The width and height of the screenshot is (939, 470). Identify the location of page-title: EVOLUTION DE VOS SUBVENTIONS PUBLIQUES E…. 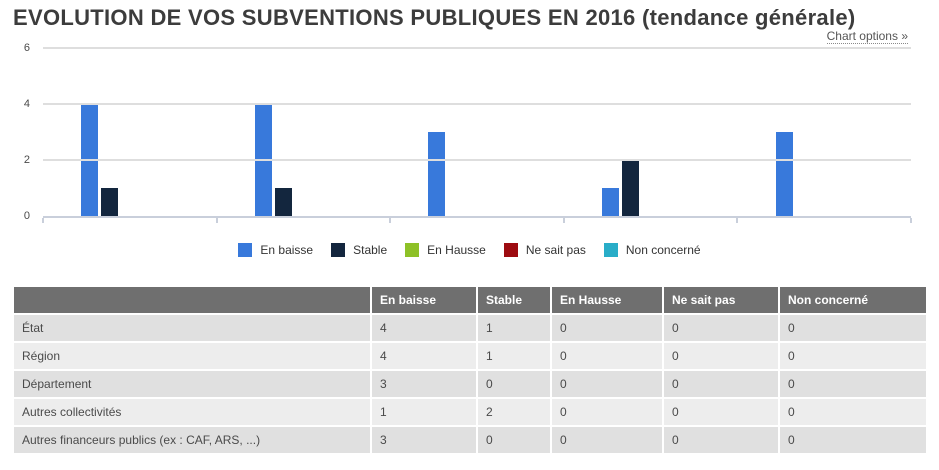
(434, 17).